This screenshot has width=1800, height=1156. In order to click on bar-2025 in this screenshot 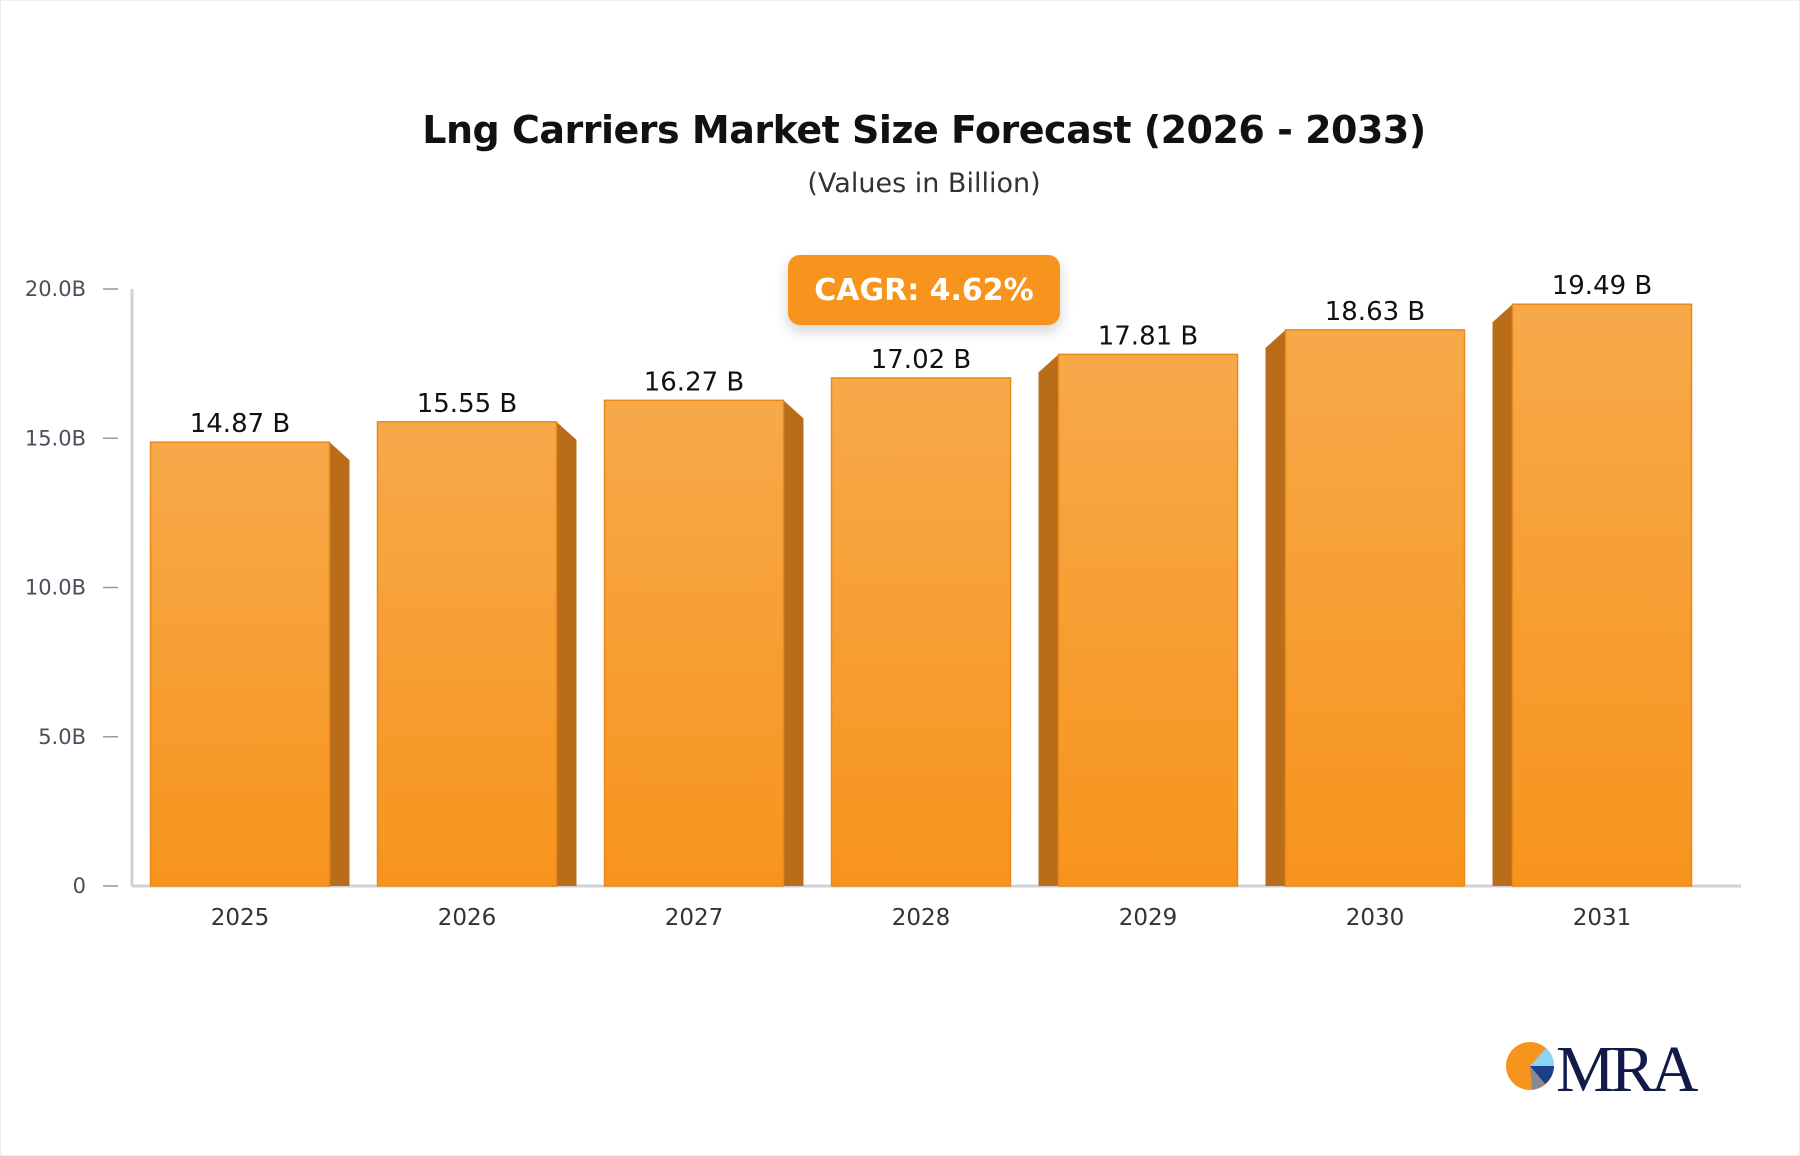, I will do `click(240, 664)`.